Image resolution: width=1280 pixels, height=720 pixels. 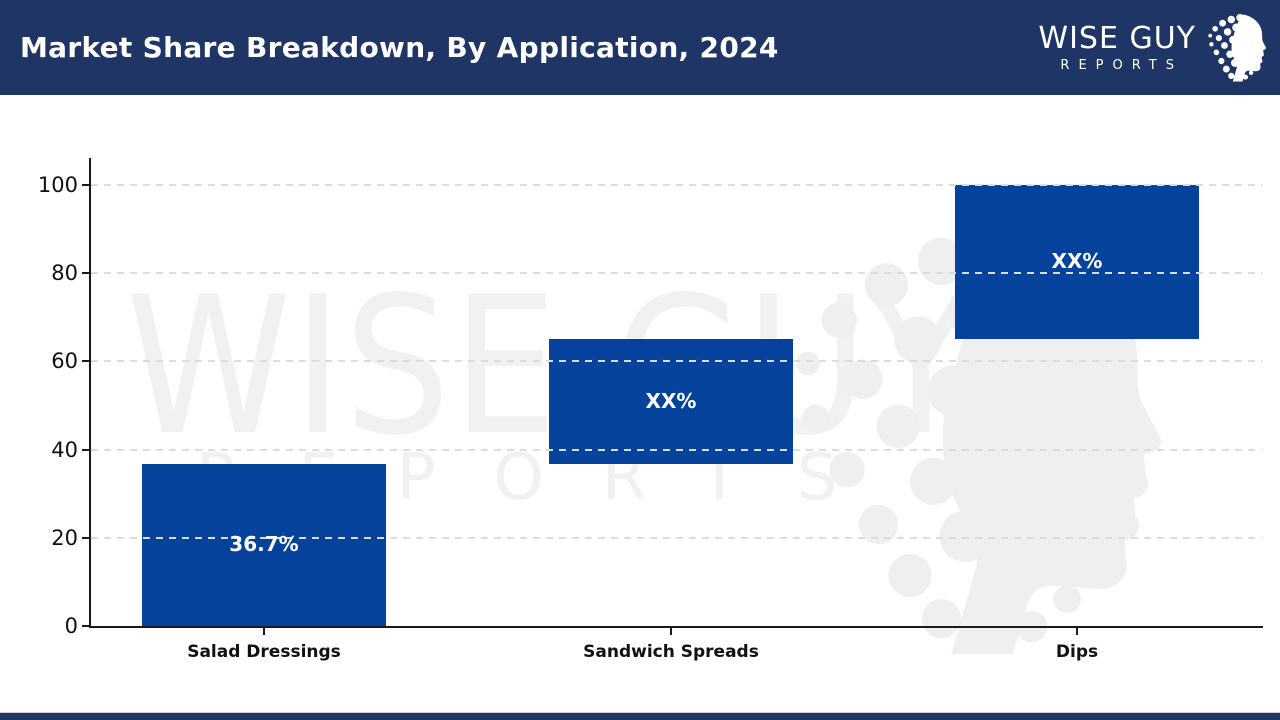 What do you see at coordinates (71, 626) in the screenshot?
I see `y-tick-label: 0` at bounding box center [71, 626].